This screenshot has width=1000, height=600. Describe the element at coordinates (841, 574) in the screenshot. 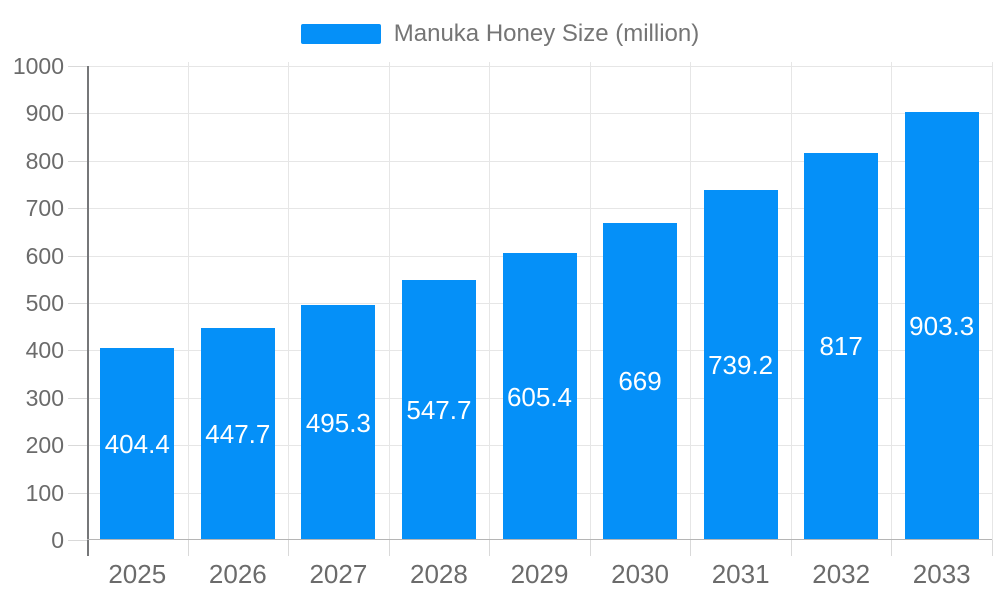

I see `x-axis-label: 2032` at that location.